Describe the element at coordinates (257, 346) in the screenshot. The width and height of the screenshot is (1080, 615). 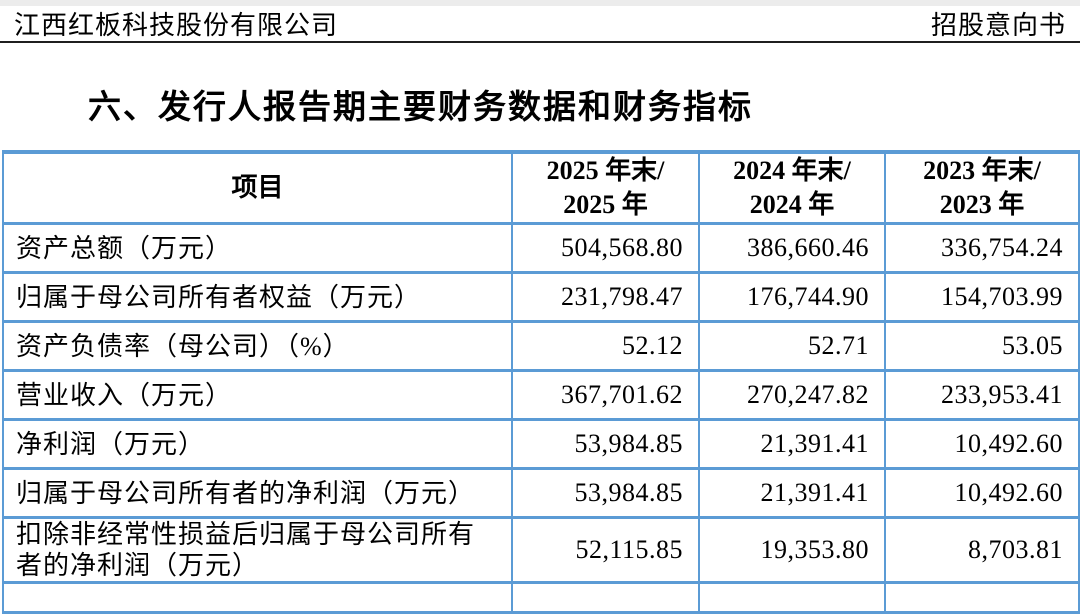
I see `row-label: 资产负债率（母公司）（%）` at that location.